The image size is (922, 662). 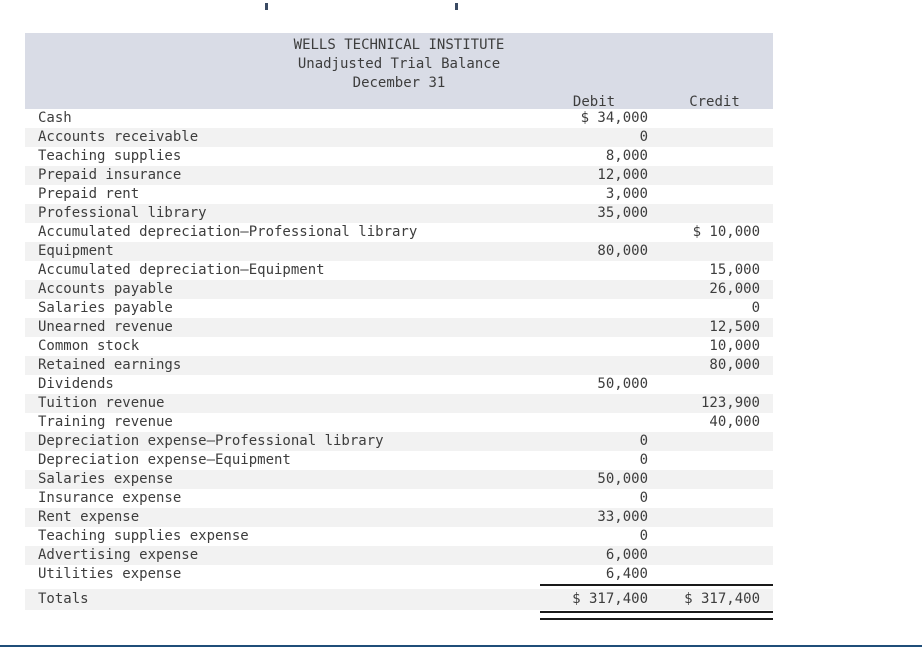 What do you see at coordinates (722, 599) in the screenshot?
I see `totals-credit-amount: $ 317,400` at bounding box center [722, 599].